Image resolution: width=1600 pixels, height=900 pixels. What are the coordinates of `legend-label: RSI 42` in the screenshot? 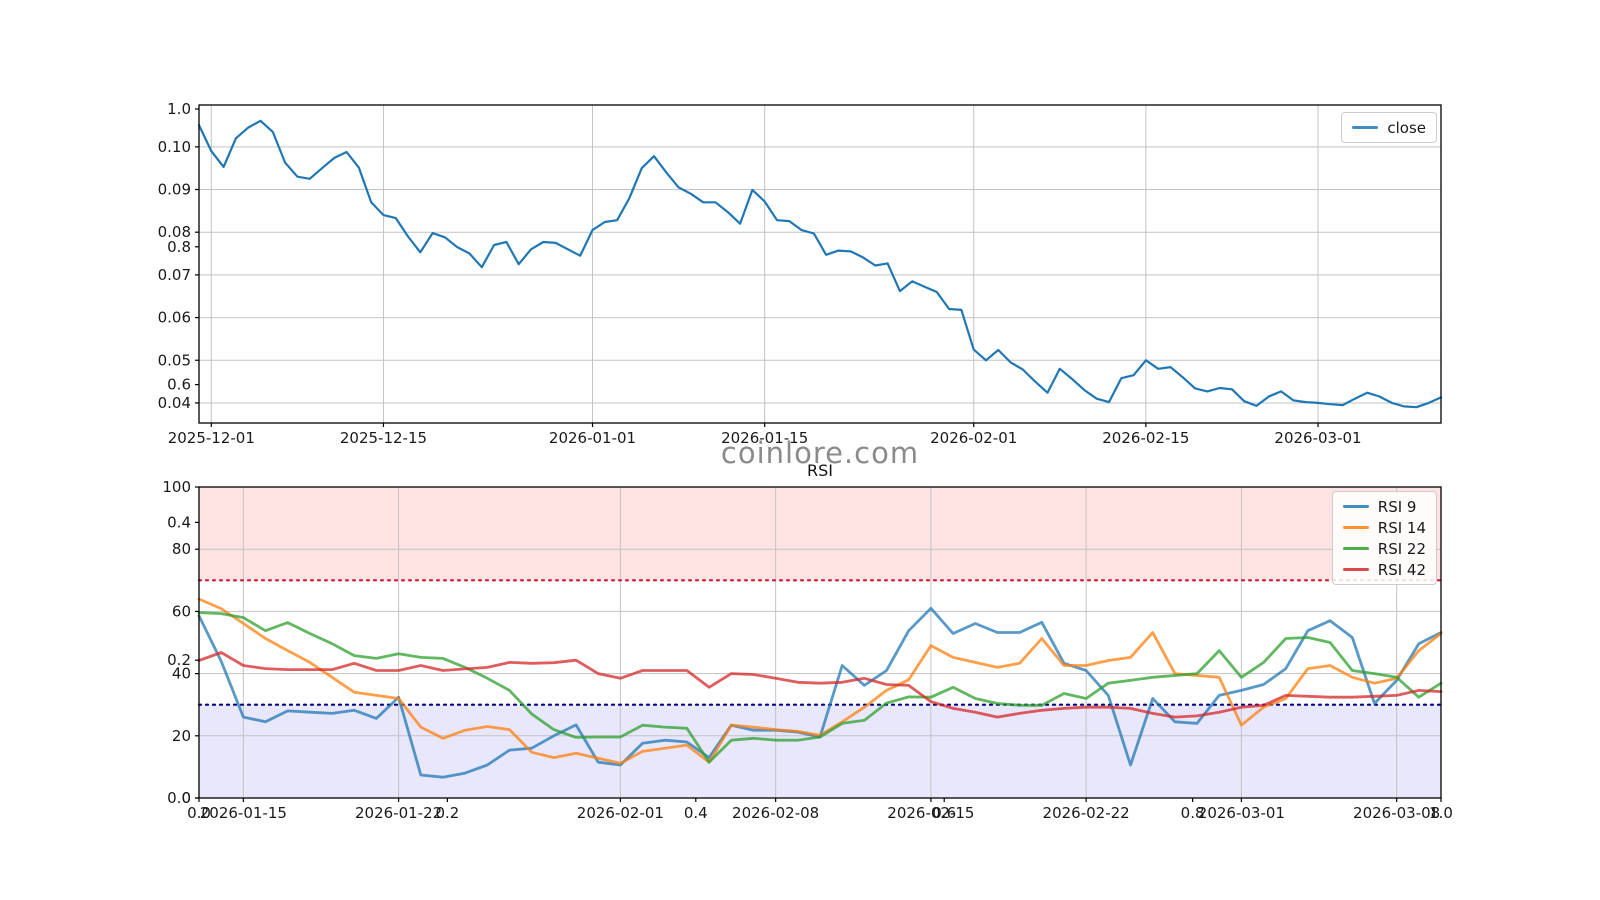 It's located at (1401, 569).